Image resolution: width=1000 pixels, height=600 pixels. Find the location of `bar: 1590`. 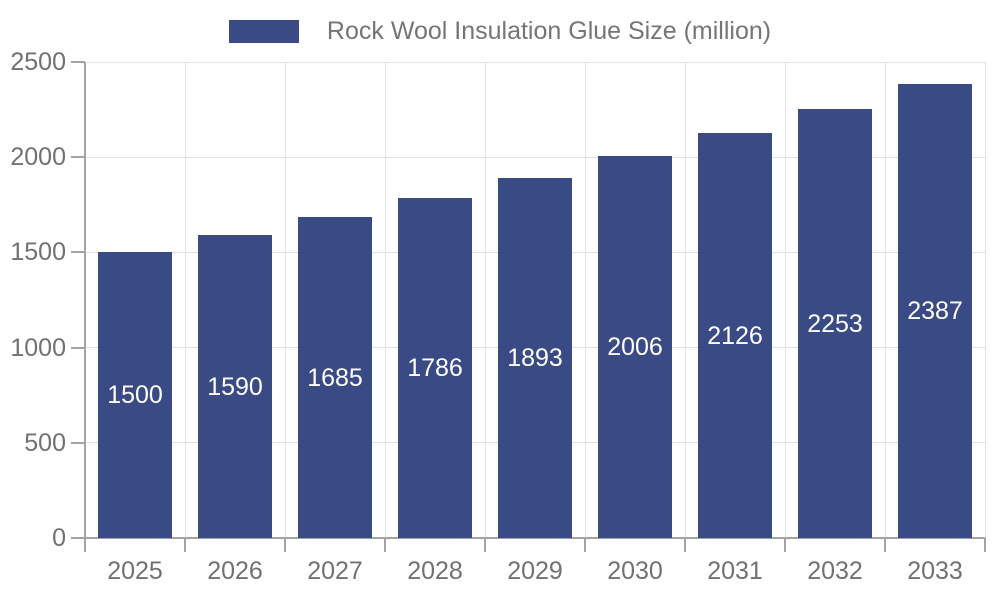

bar: 1590 is located at coordinates (235, 386).